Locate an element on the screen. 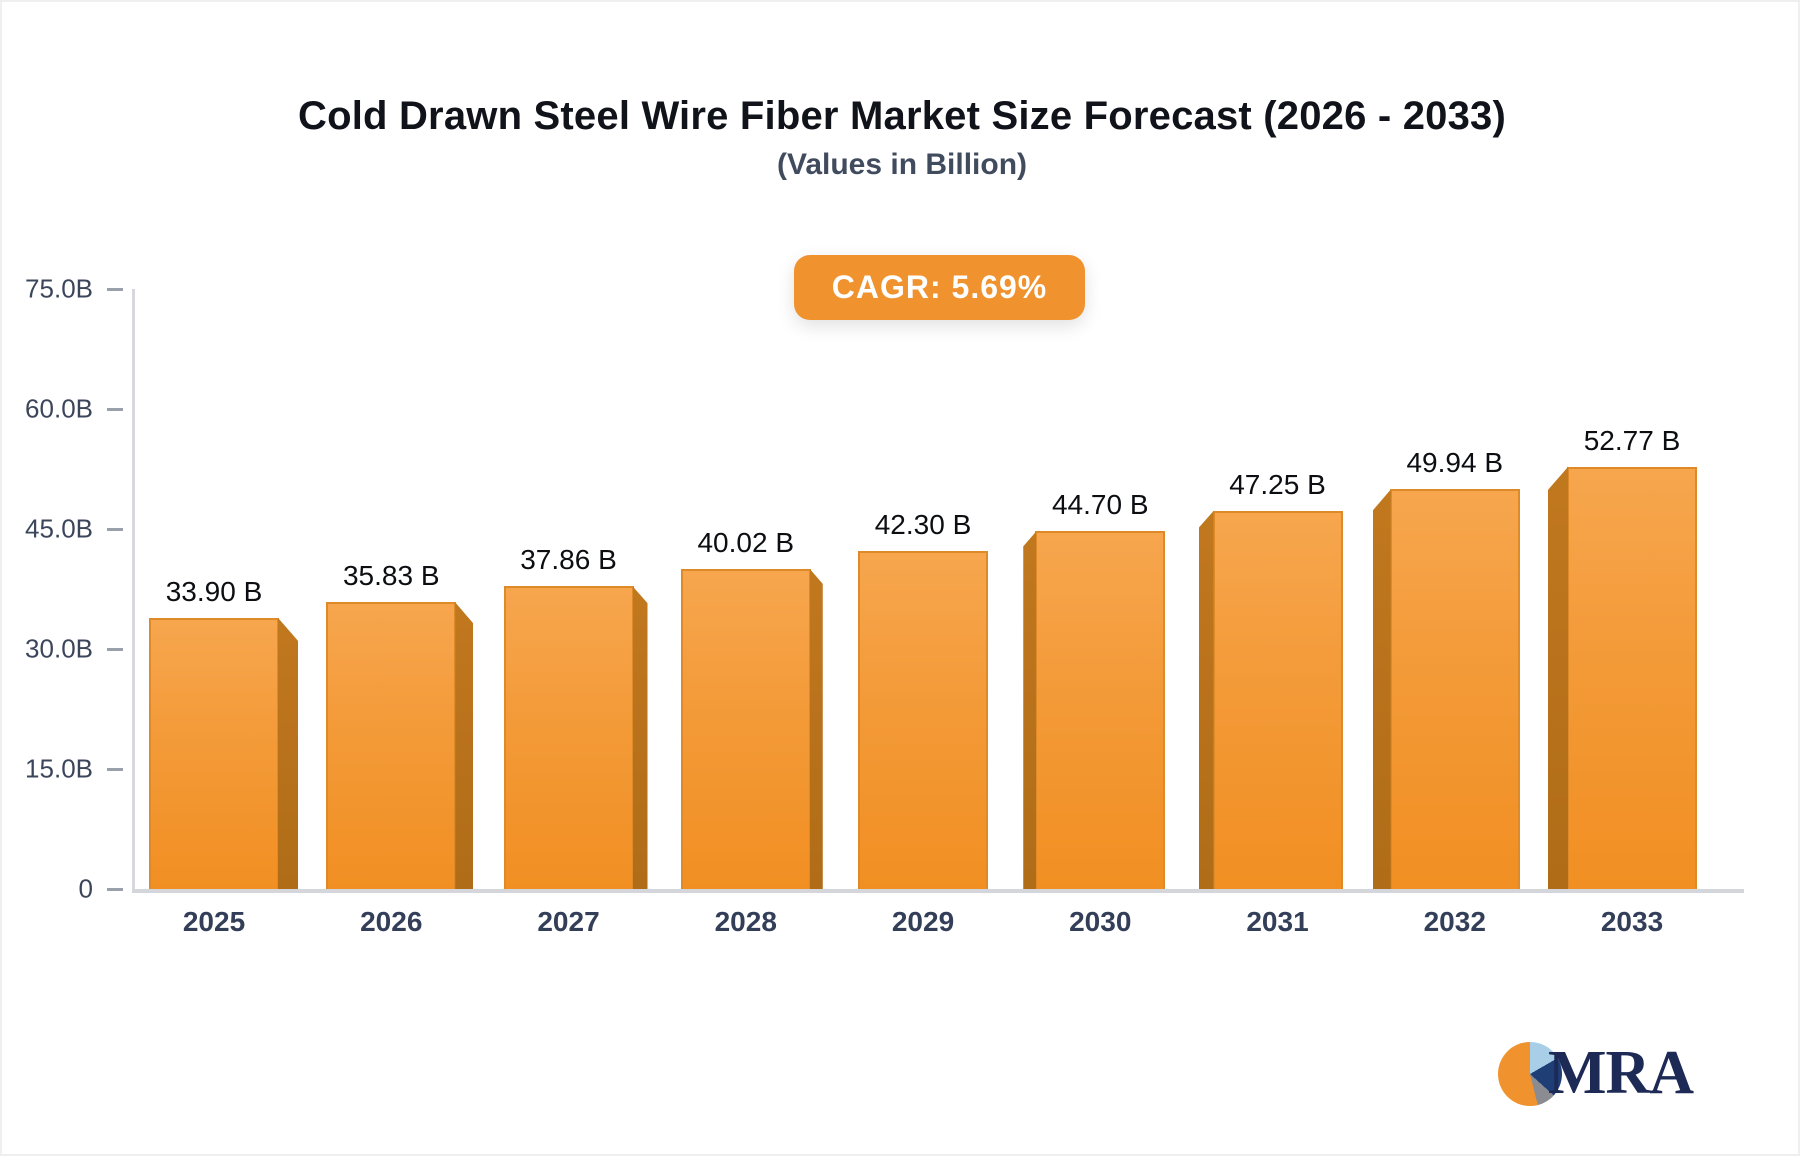 Image resolution: width=1800 pixels, height=1156 pixels. bar-2028 is located at coordinates (745, 728).